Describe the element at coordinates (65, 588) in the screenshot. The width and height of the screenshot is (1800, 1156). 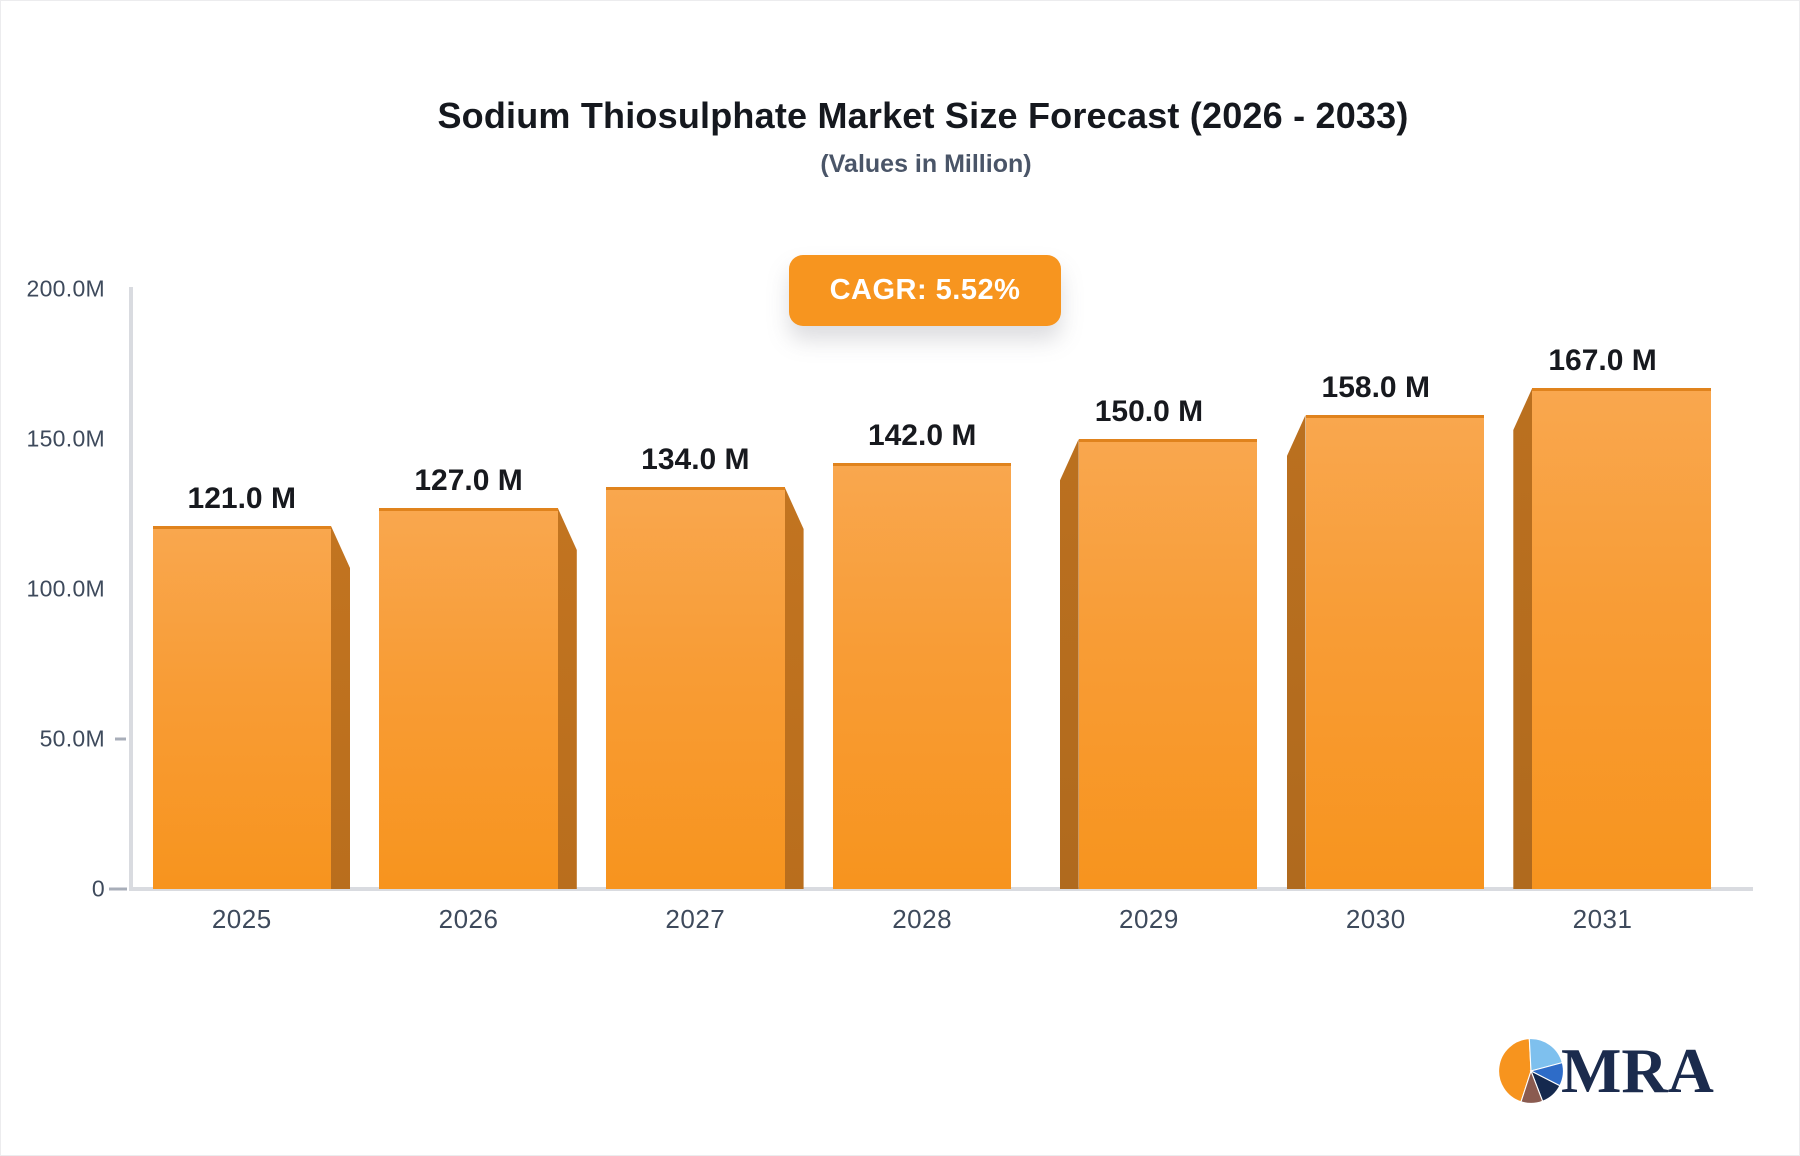
I see `y-tick-label: 100.0M` at that location.